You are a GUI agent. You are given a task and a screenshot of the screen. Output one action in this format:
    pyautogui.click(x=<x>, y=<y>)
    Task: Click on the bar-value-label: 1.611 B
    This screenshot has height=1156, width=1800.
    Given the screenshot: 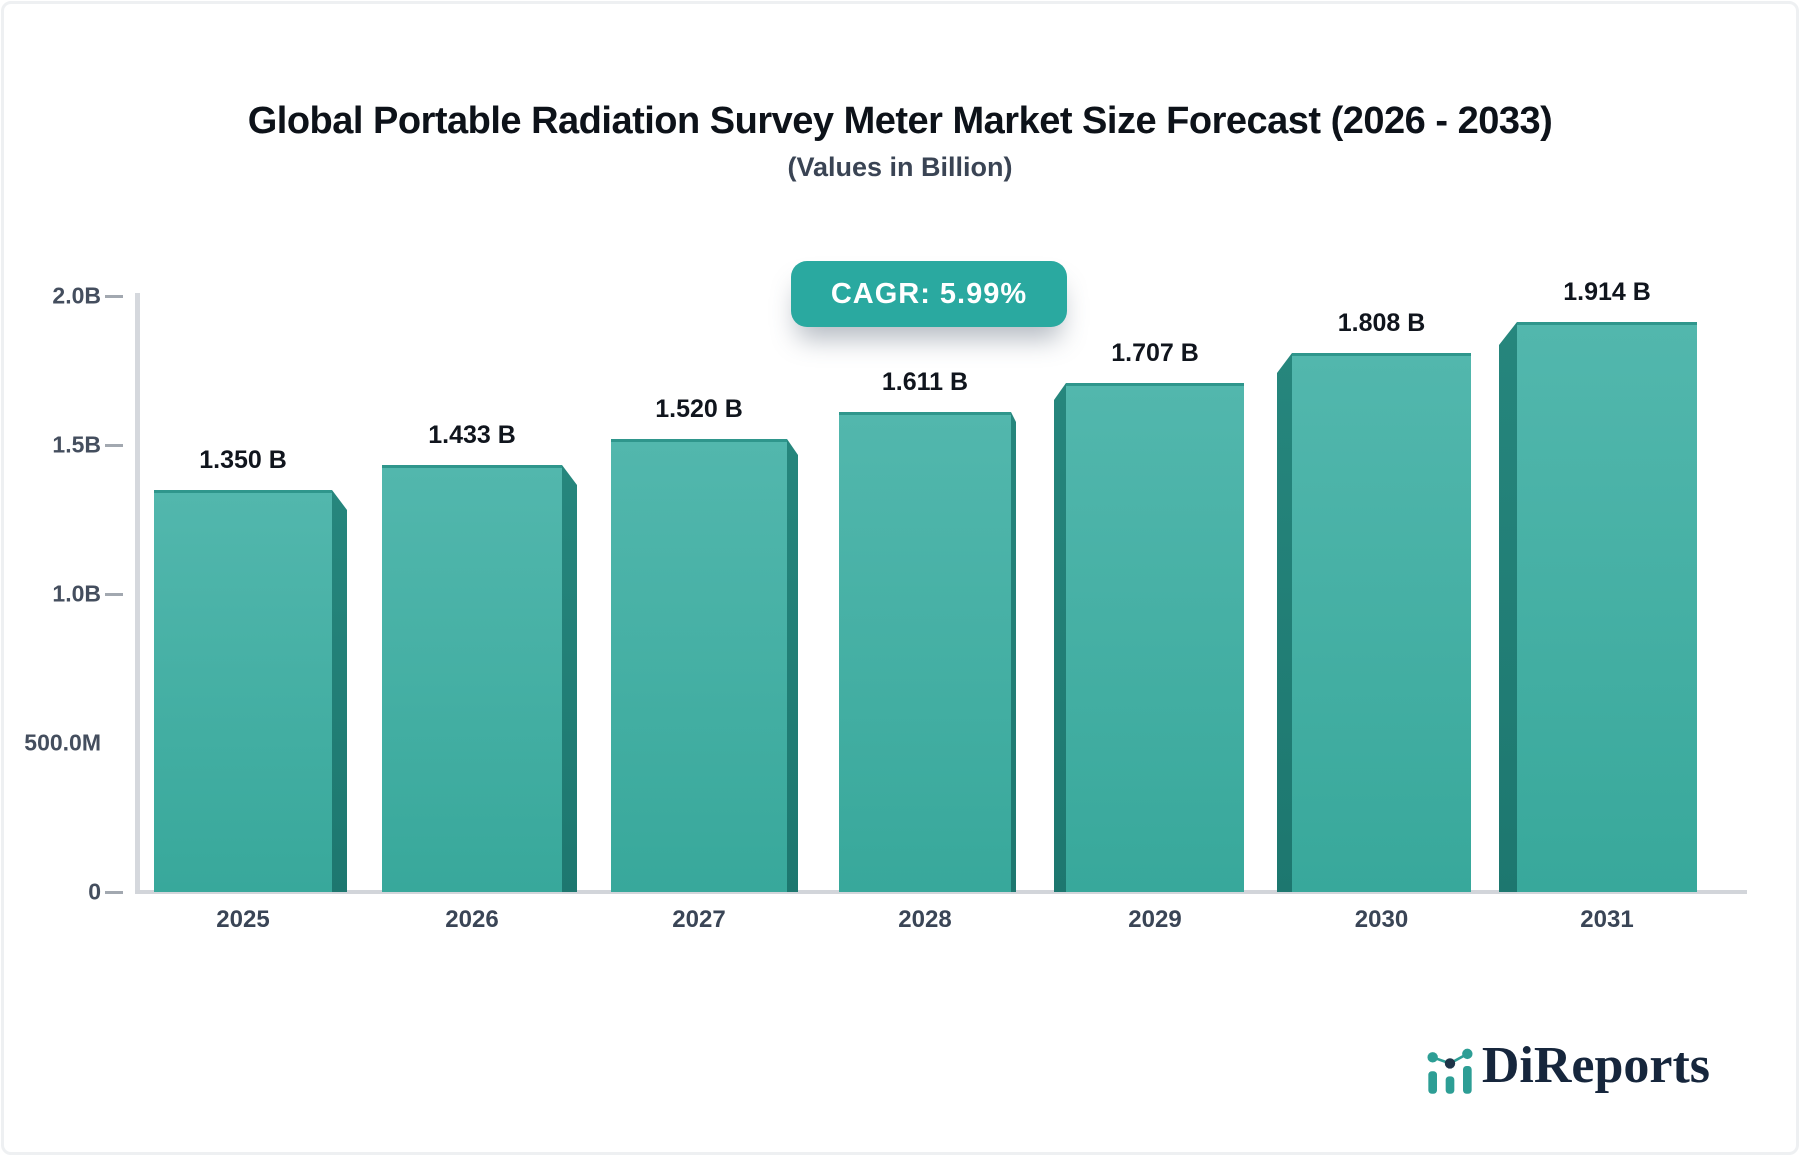 What is the action you would take?
    pyautogui.click(x=925, y=382)
    